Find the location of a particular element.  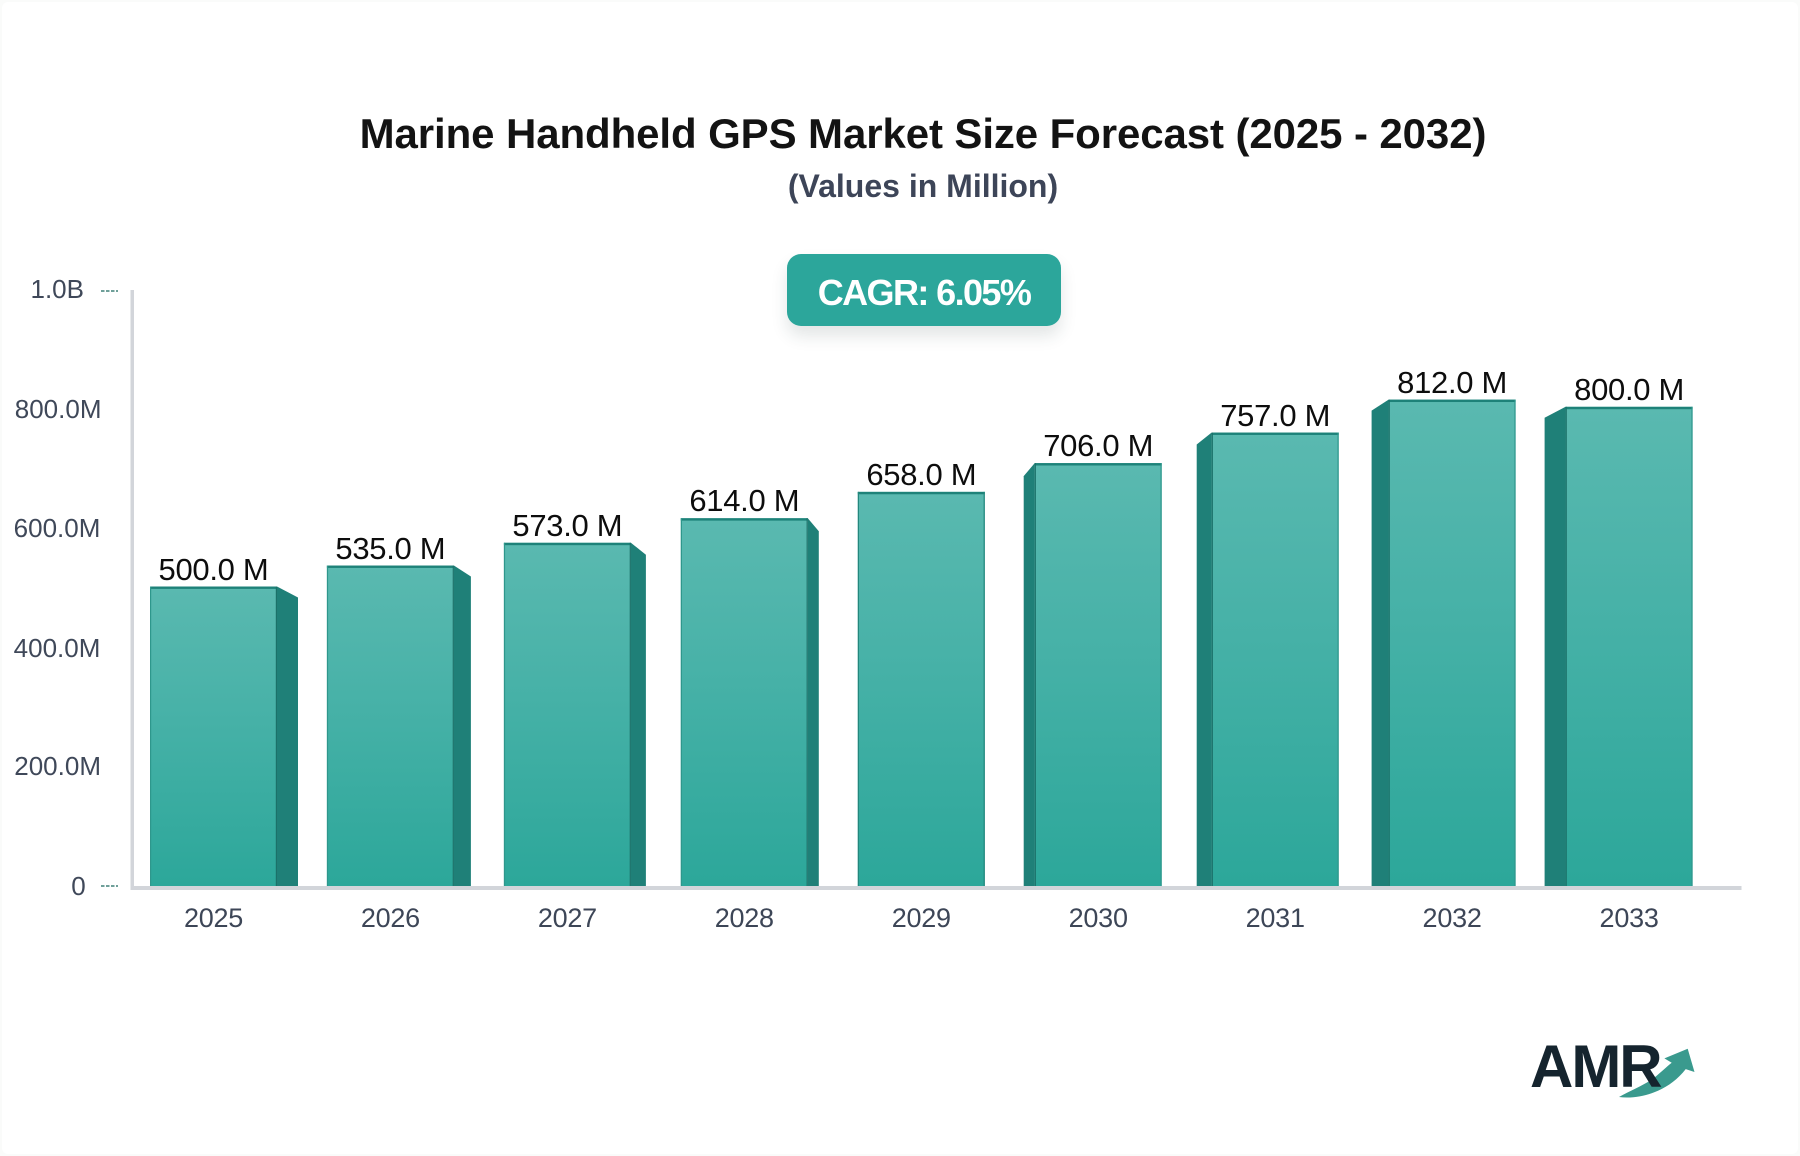

svg-text: AMR is located at coordinates (1596, 1066).